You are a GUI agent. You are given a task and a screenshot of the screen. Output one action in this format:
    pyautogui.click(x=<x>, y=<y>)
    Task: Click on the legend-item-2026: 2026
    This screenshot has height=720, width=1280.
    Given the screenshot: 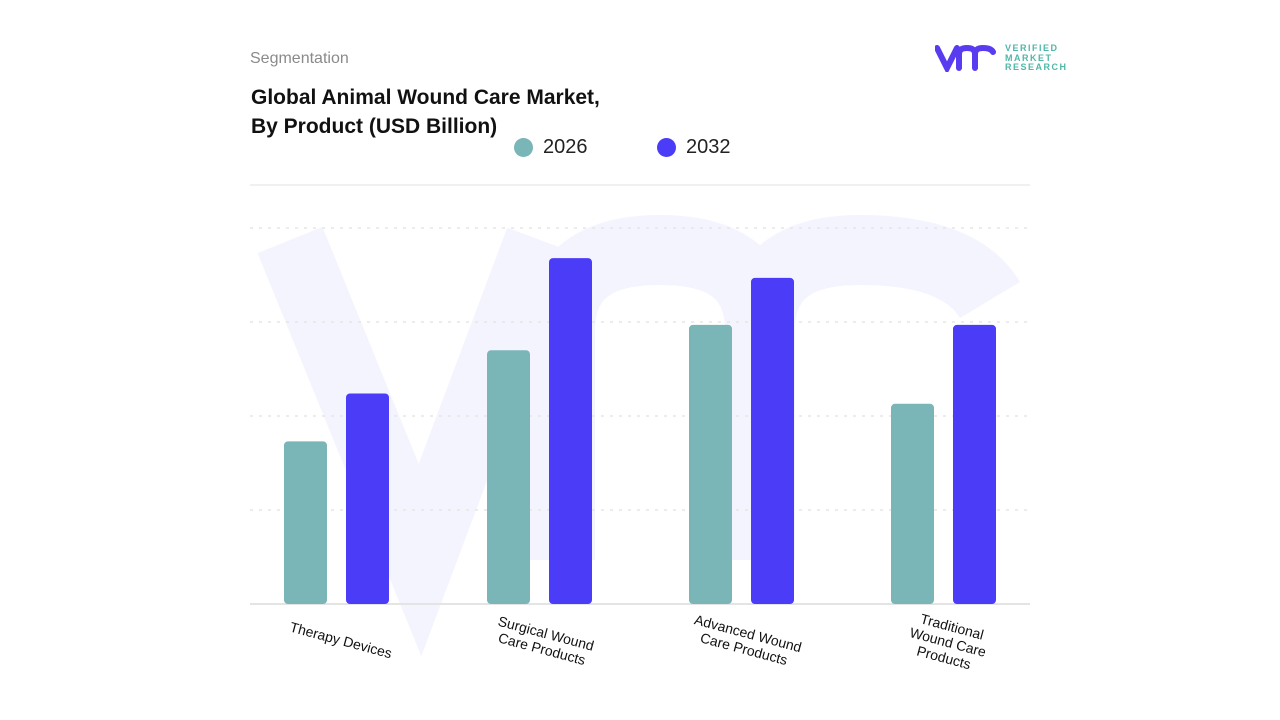 What is the action you would take?
    pyautogui.click(x=585, y=147)
    